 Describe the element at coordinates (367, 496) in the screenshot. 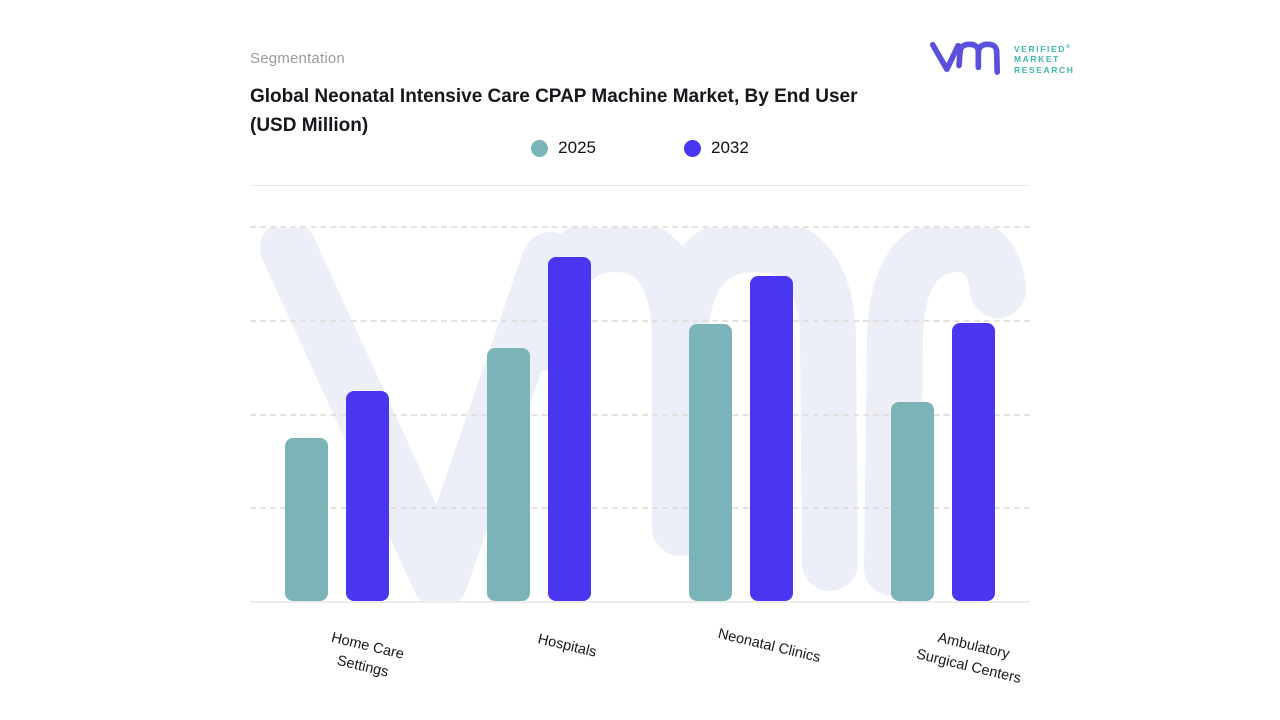

I see `bar-2032-home-care-settings` at that location.